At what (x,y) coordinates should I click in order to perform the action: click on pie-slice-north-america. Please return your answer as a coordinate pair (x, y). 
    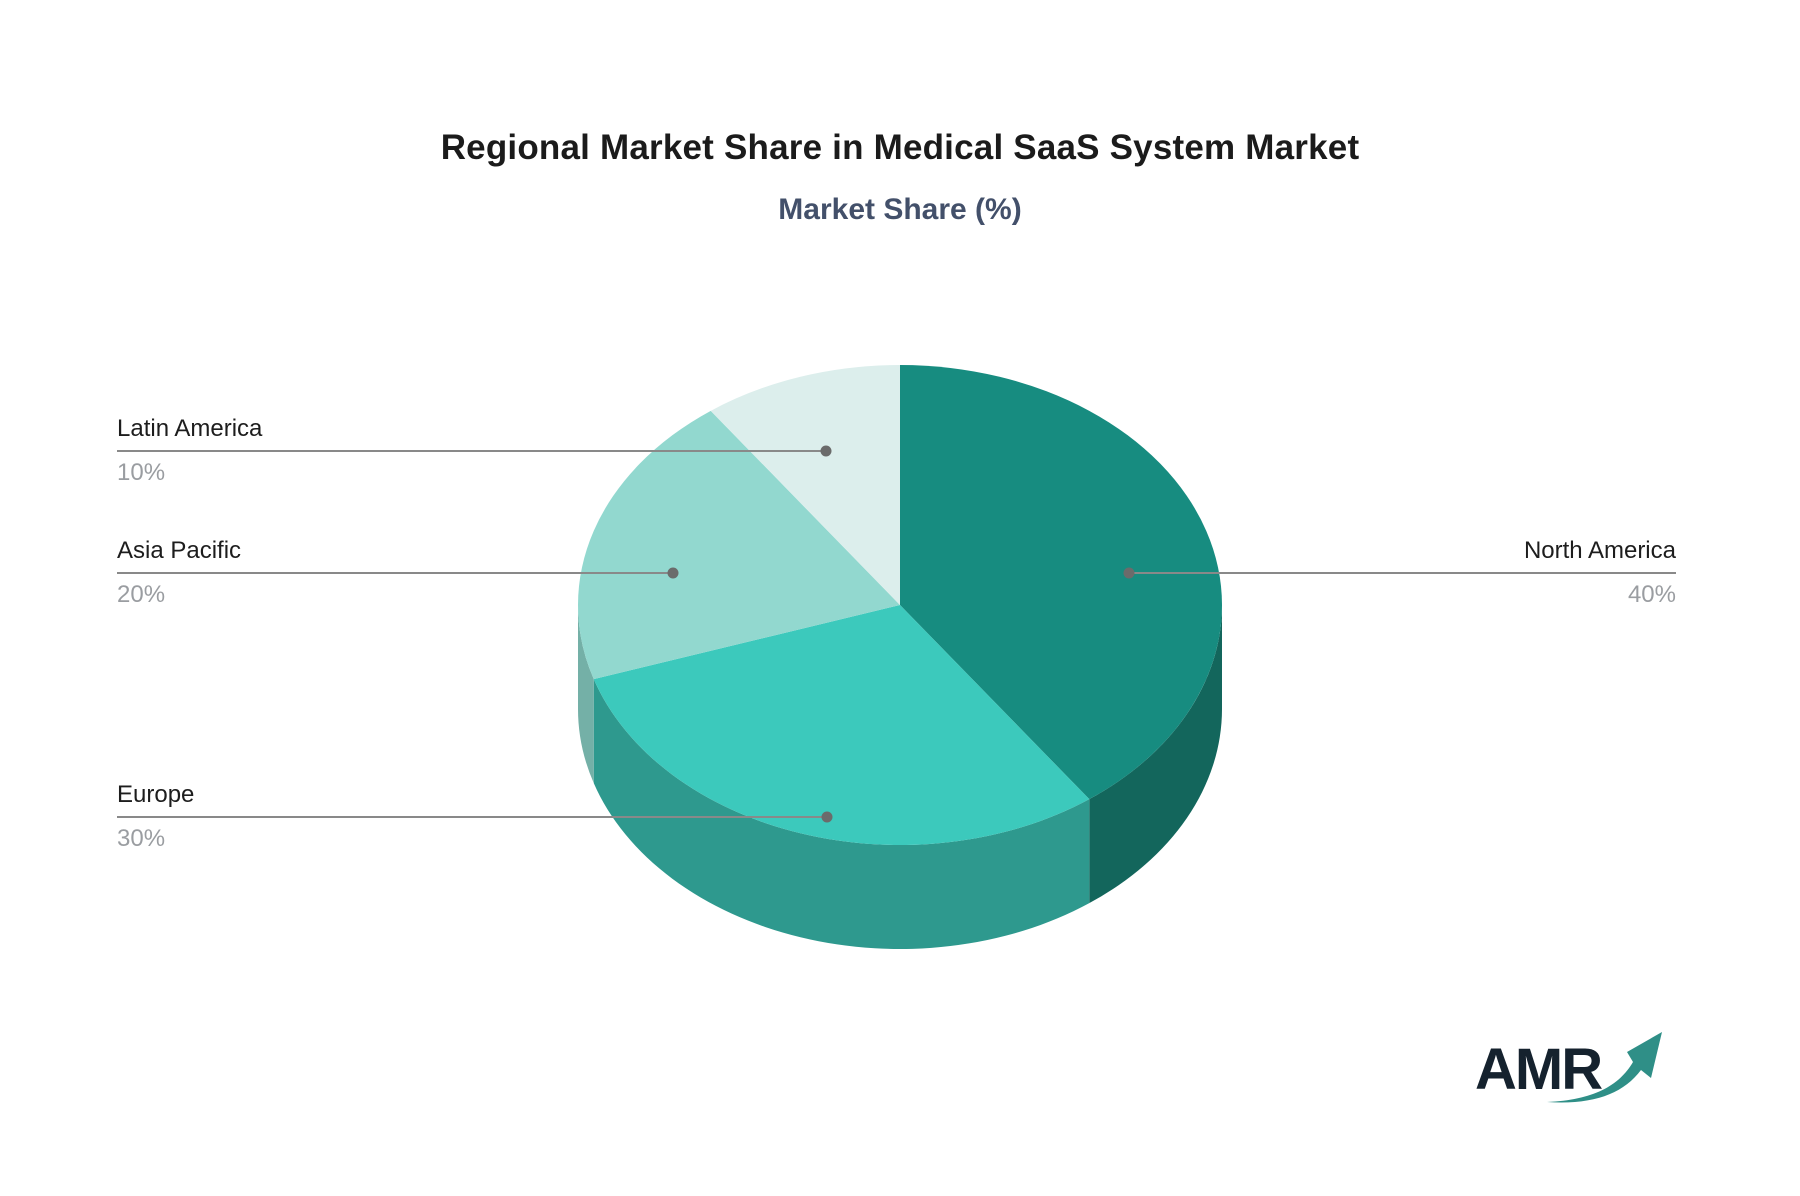
    Looking at the image, I should click on (1061, 582).